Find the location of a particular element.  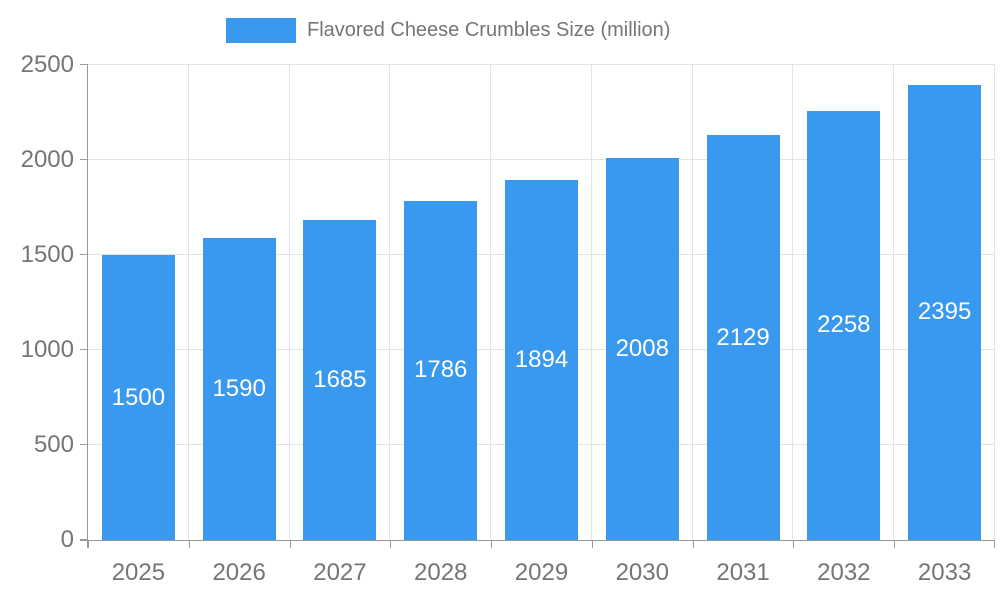

bar-value-label: 2395 is located at coordinates (944, 312).